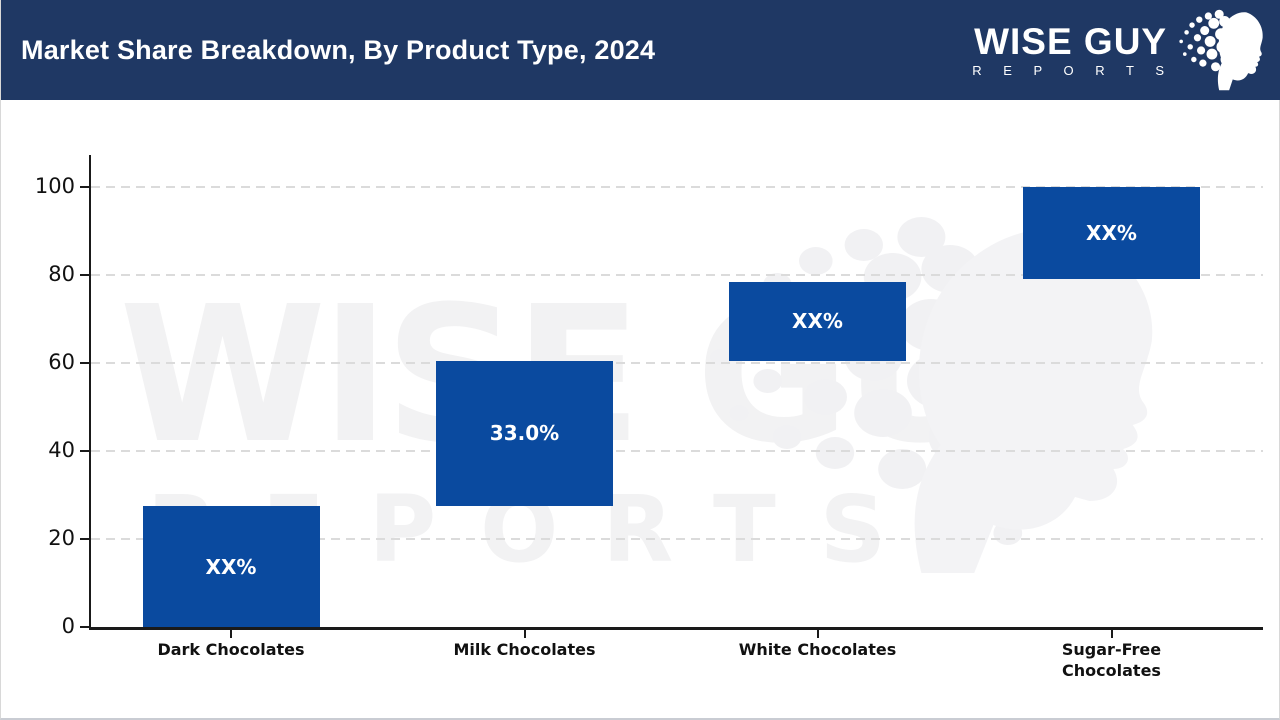  Describe the element at coordinates (1221, 50) in the screenshot. I see `logo-face-icon` at that location.